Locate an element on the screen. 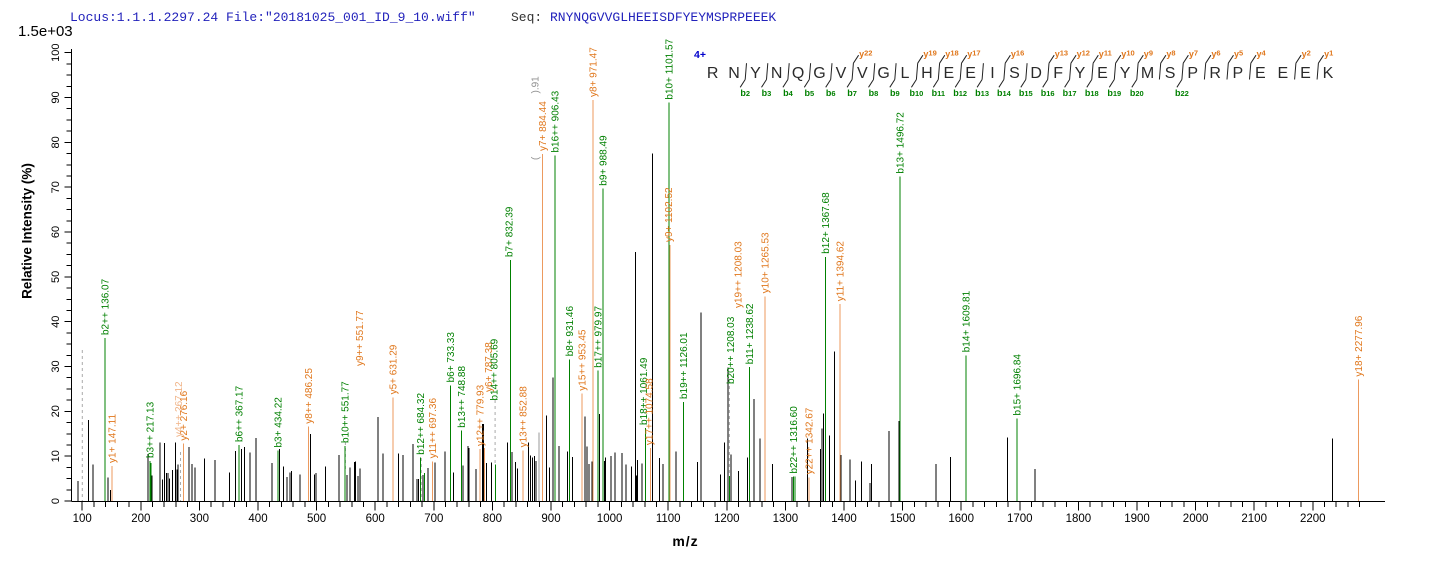  svg-text: y7 is located at coordinates (1193, 54).